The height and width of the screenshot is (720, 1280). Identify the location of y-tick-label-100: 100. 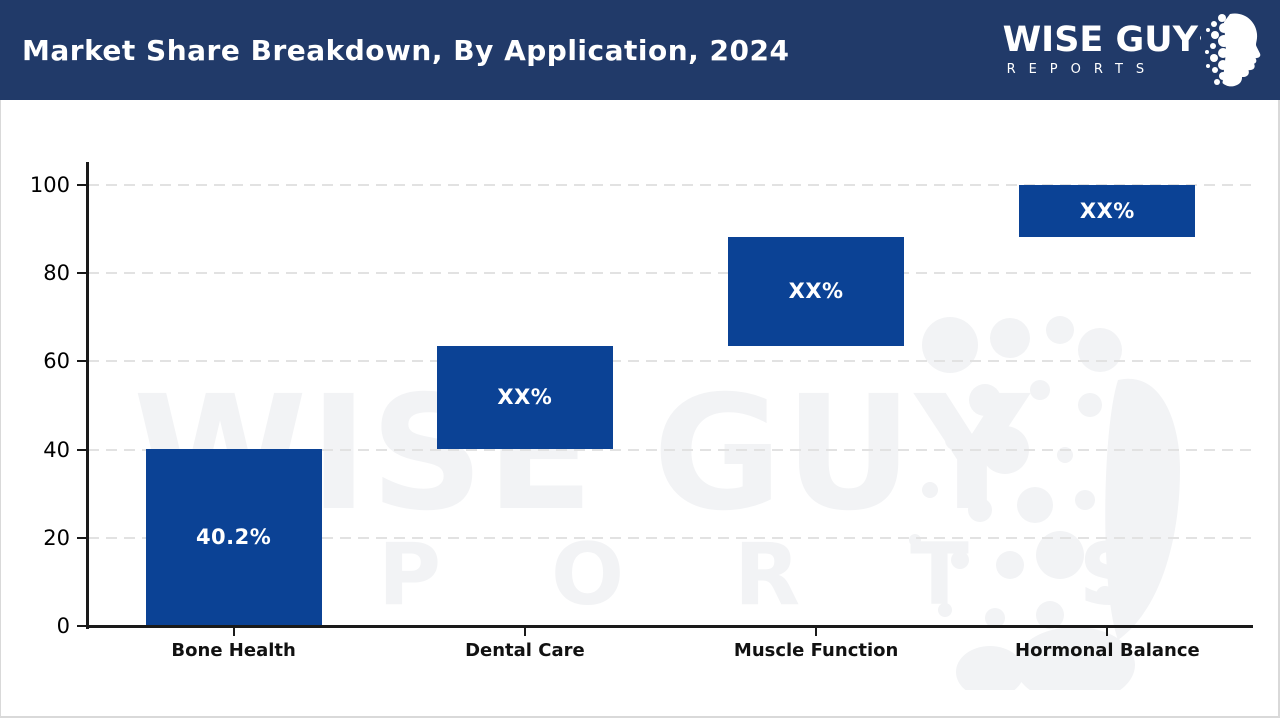
(49, 185).